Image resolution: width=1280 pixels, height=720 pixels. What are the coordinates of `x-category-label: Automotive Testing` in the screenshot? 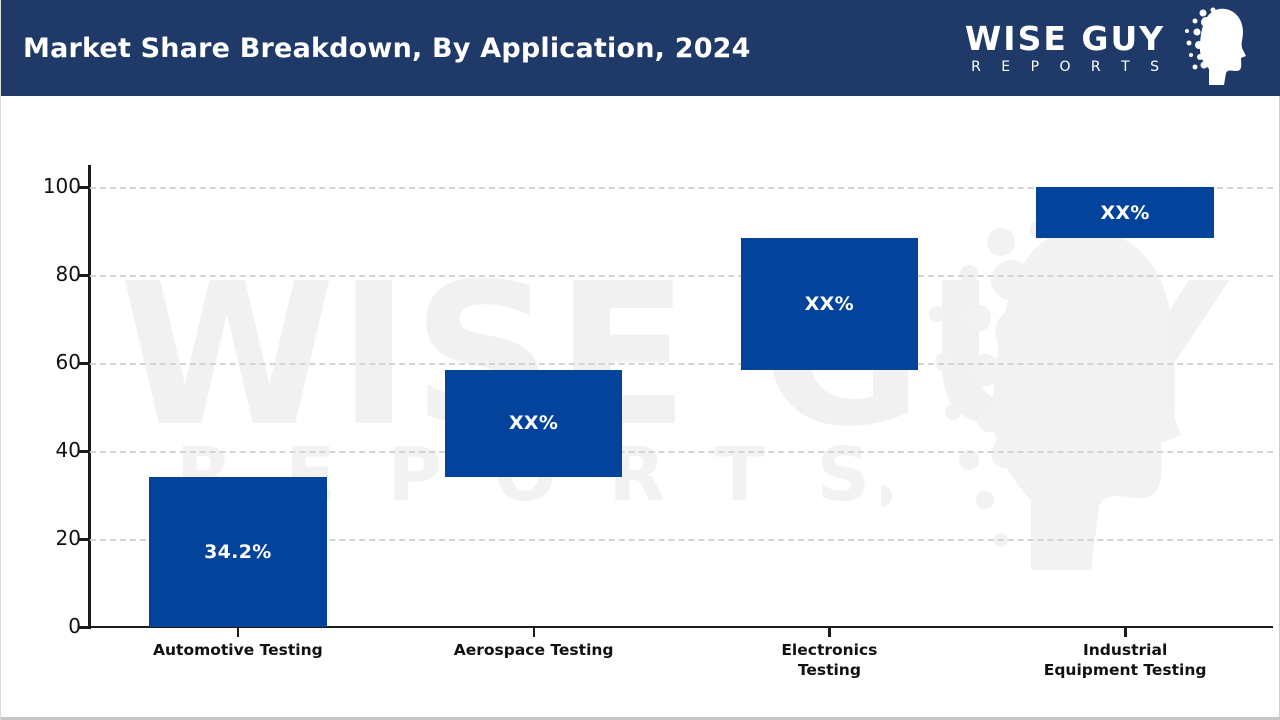 It's located at (238, 650).